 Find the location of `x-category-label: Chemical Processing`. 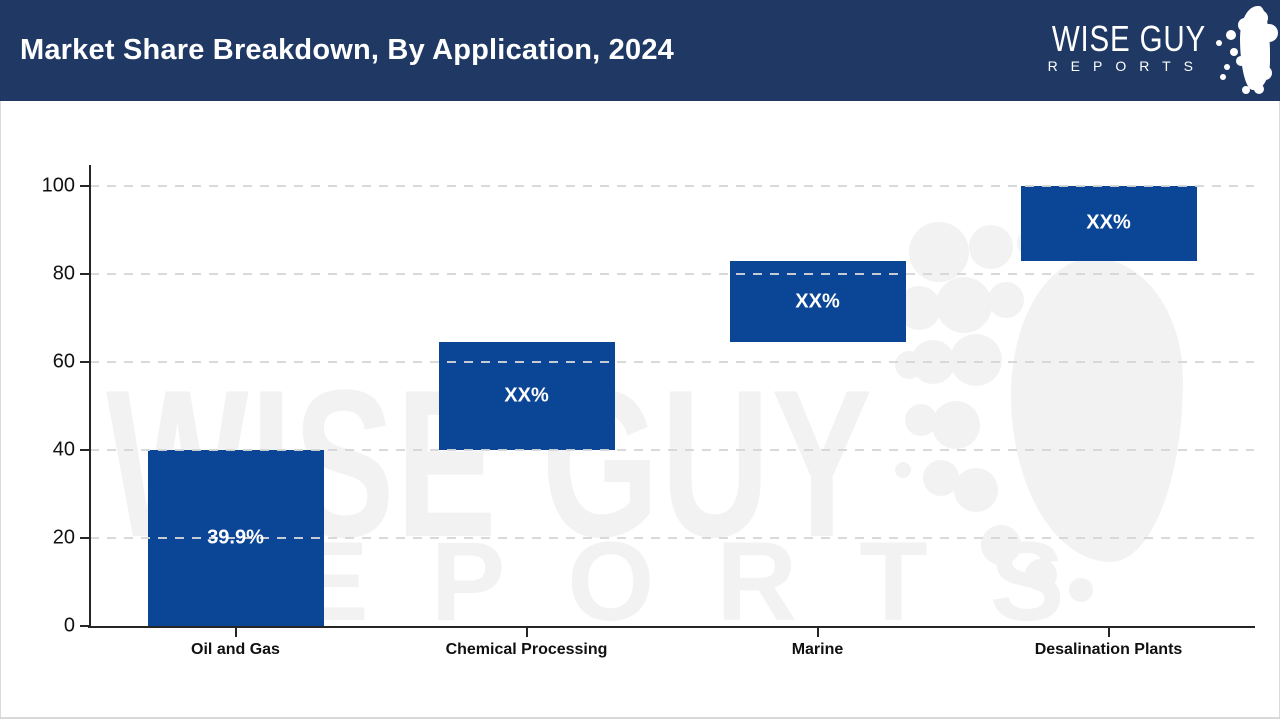

x-category-label: Chemical Processing is located at coordinates (526, 649).